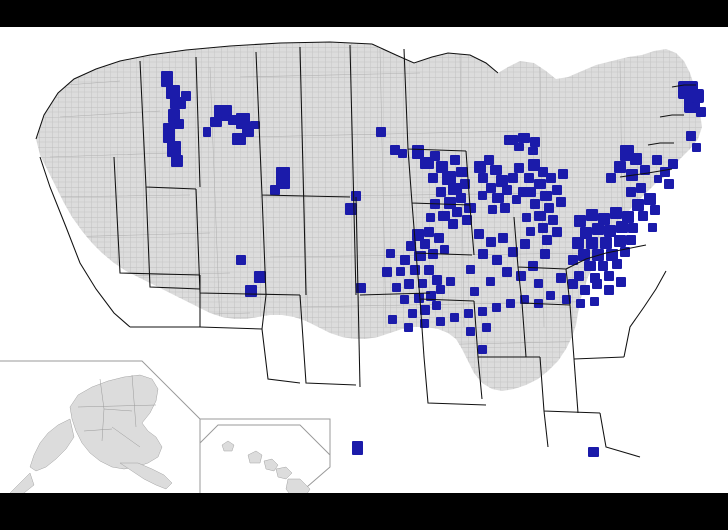  What do you see at coordinates (364, 13) in the screenshot?
I see `letterbox-bar-top` at bounding box center [364, 13].